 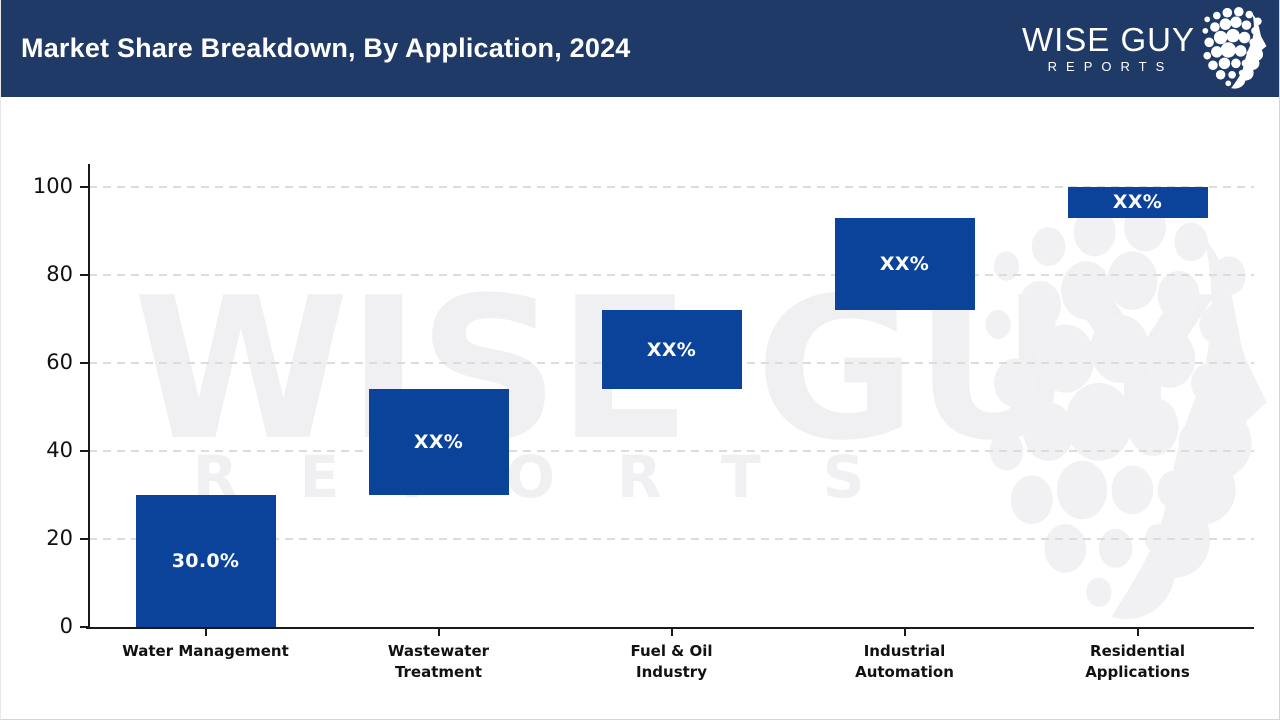 What do you see at coordinates (1126, 411) in the screenshot?
I see `watermark-head-icon` at bounding box center [1126, 411].